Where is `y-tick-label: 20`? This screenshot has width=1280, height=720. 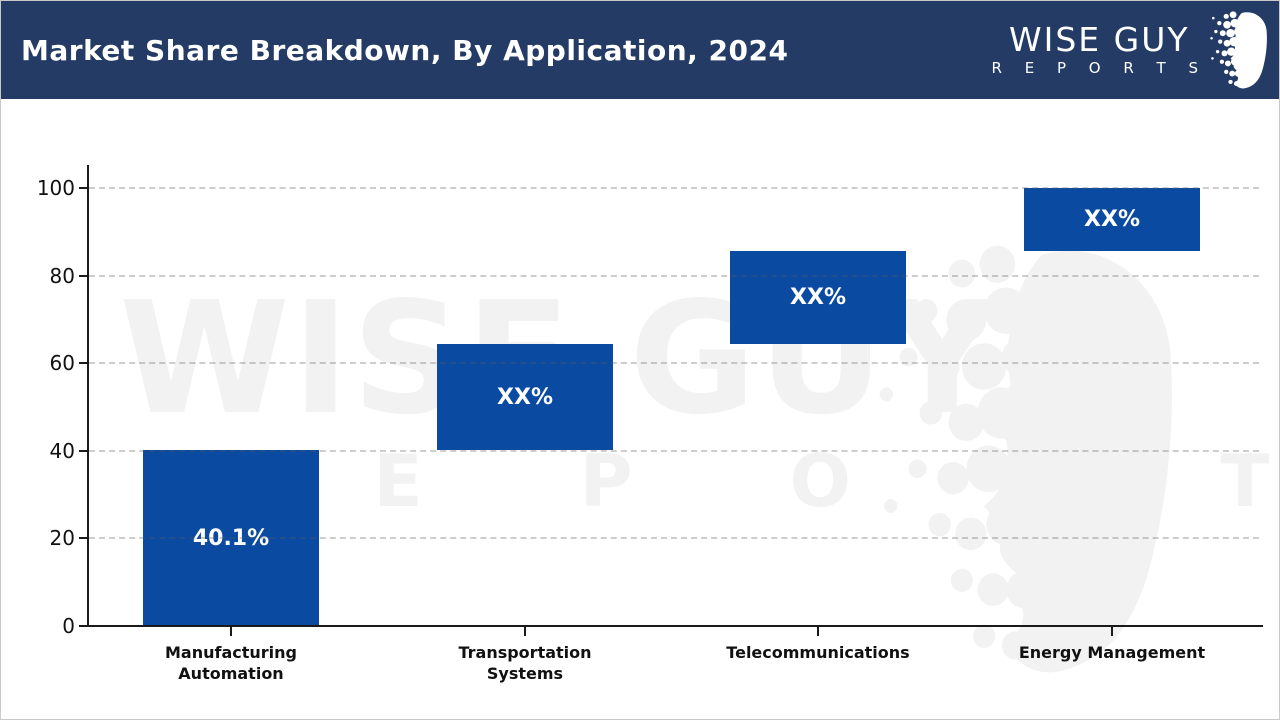 y-tick-label: 20 is located at coordinates (62, 538).